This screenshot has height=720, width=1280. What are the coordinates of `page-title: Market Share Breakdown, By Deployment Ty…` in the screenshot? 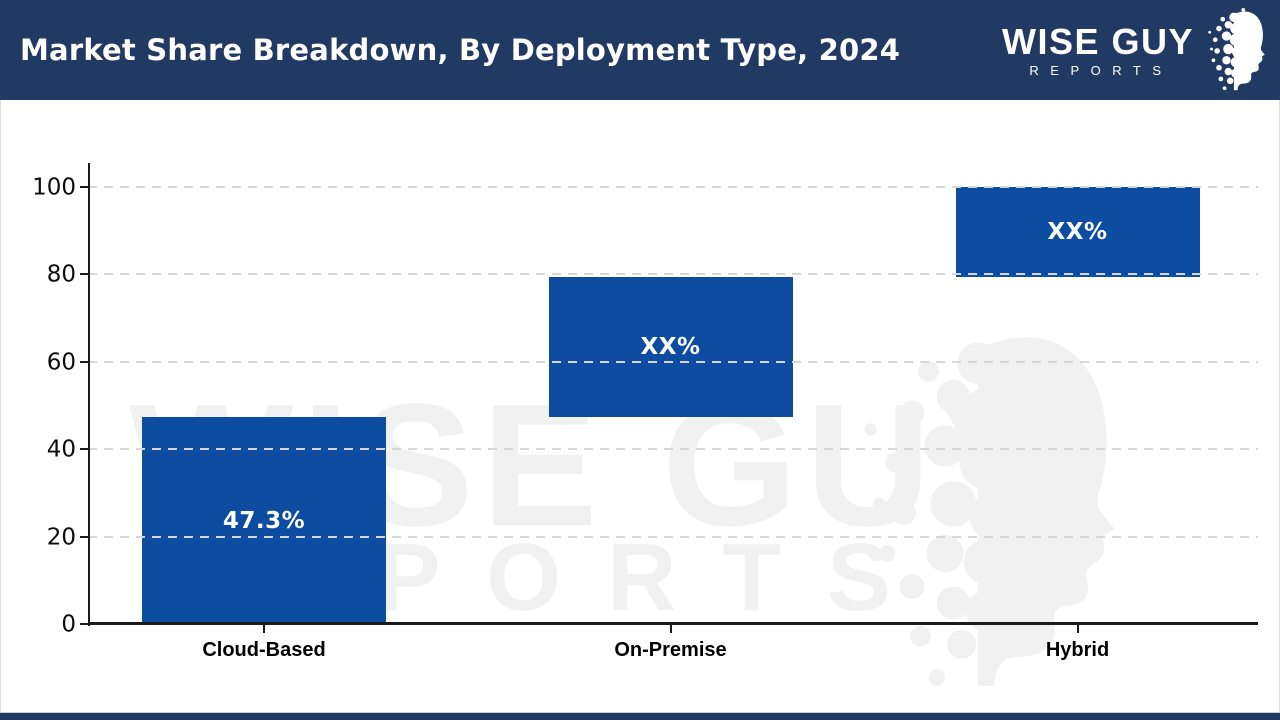 It's located at (460, 50).